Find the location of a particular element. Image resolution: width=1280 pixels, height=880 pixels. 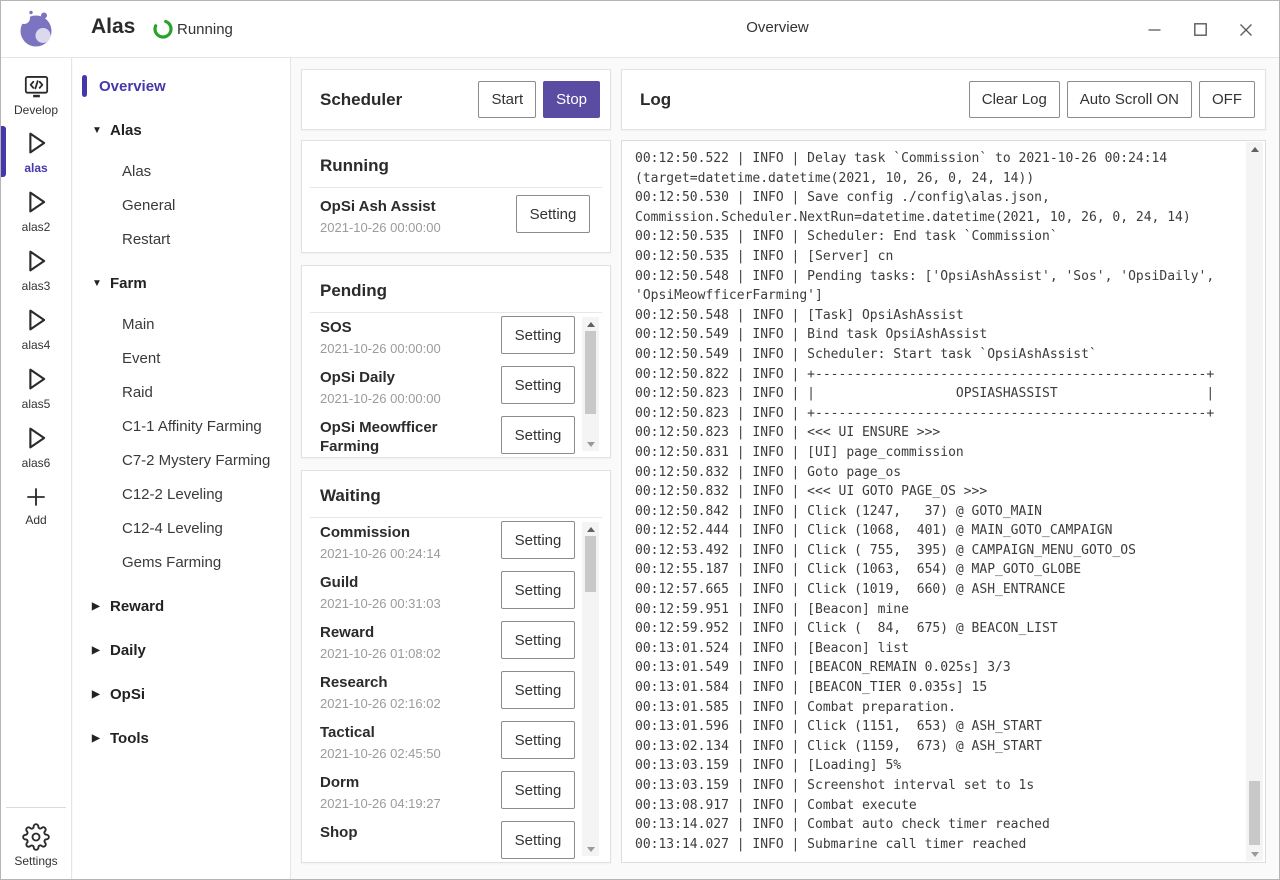

rail-item-profile: alas6 is located at coordinates (36, 446).